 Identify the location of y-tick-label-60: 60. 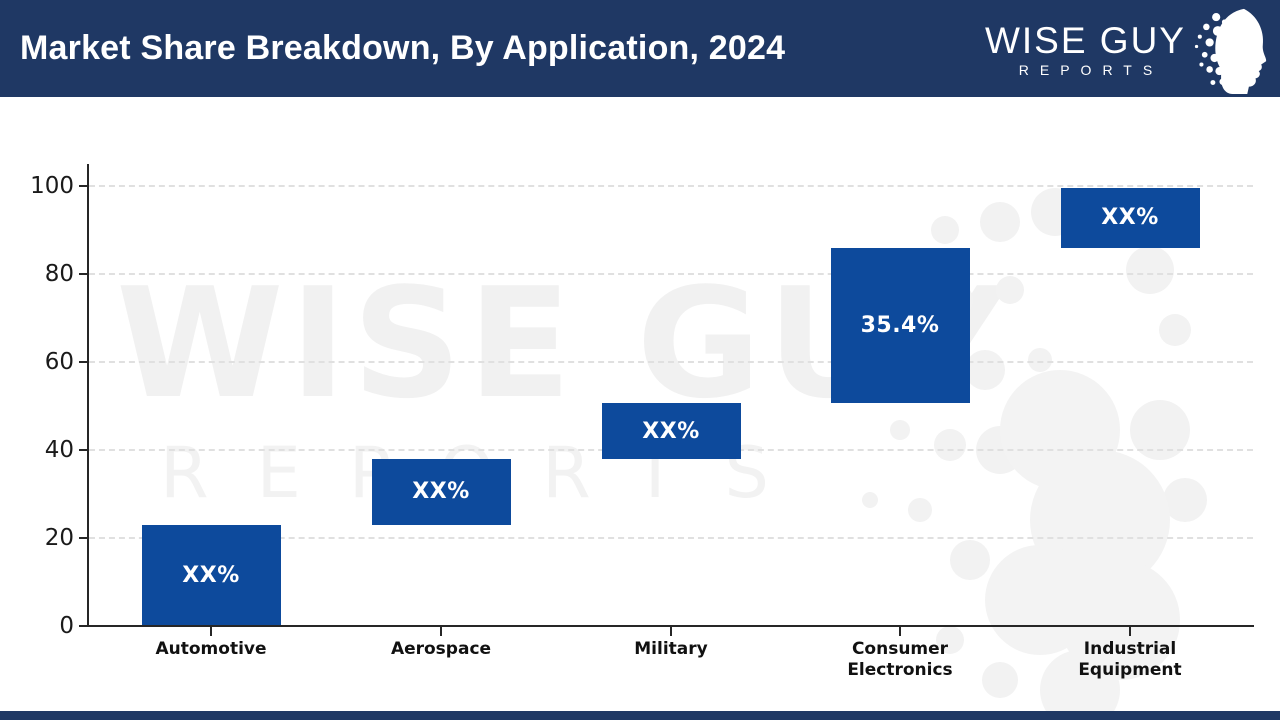
(59, 362).